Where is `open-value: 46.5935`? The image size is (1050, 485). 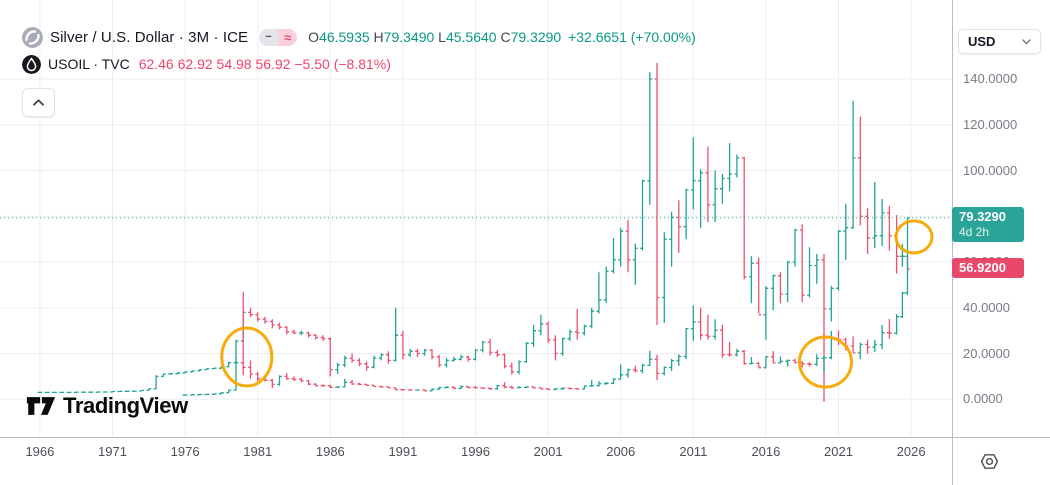 open-value: 46.5935 is located at coordinates (344, 37).